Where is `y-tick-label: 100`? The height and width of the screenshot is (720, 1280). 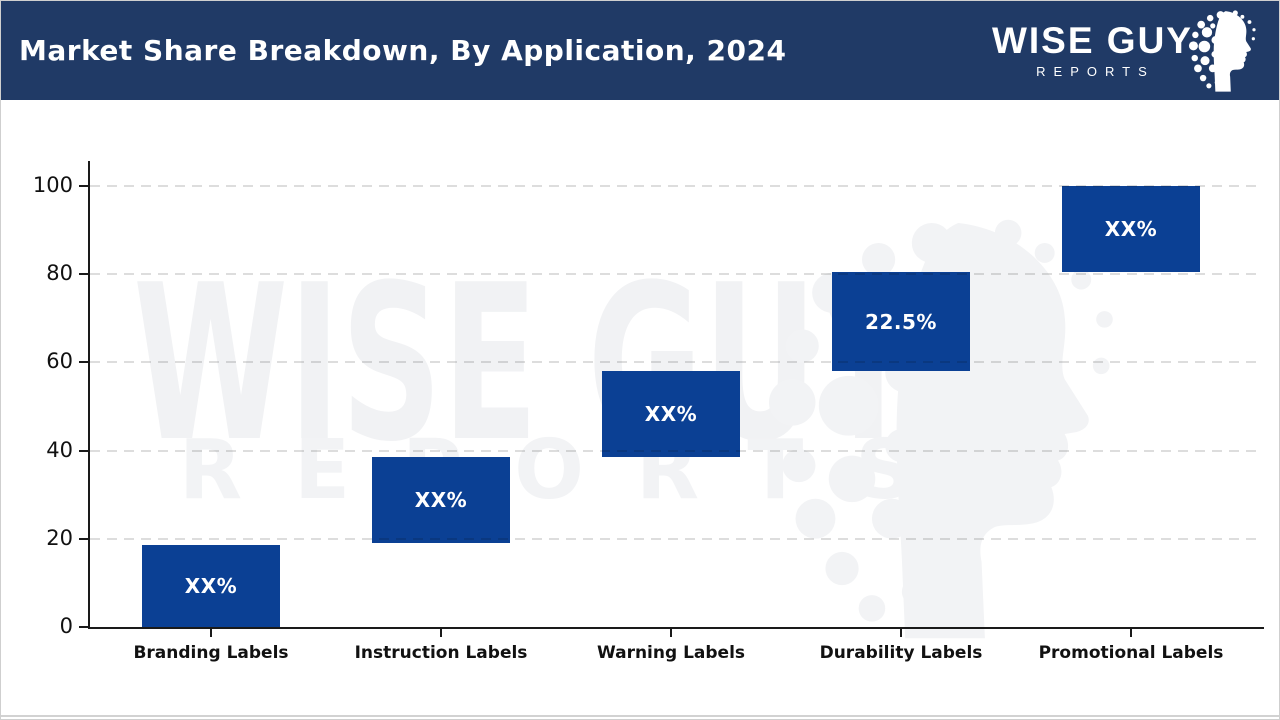
y-tick-label: 100 is located at coordinates (52, 185).